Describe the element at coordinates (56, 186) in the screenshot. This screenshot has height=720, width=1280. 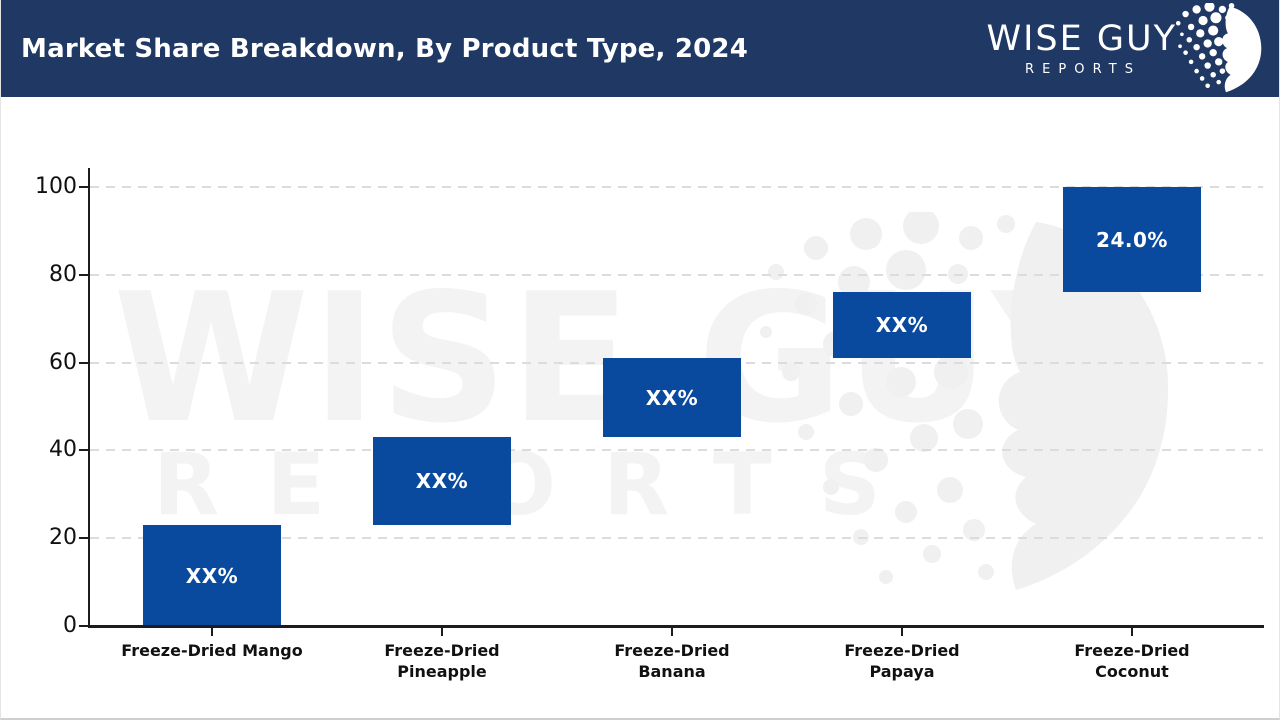
I see `y-tick-label: 100` at that location.